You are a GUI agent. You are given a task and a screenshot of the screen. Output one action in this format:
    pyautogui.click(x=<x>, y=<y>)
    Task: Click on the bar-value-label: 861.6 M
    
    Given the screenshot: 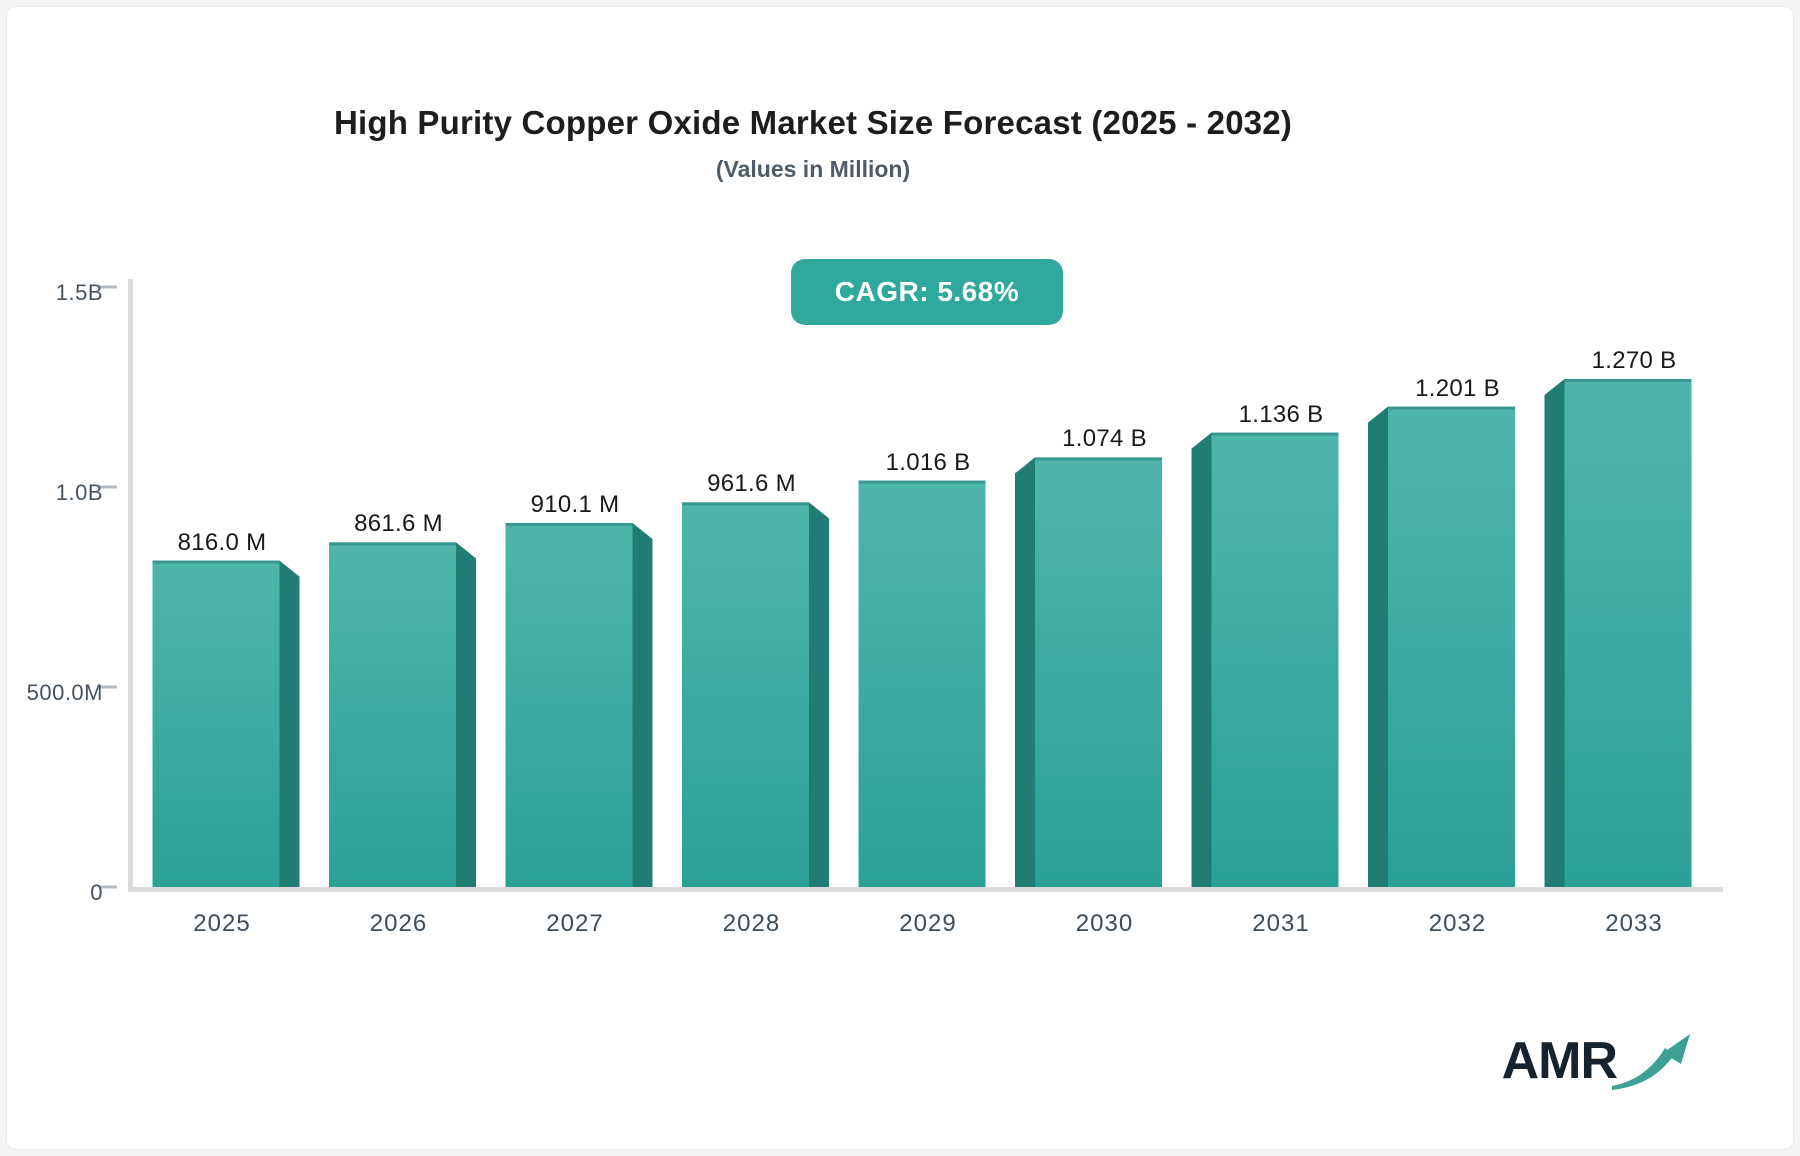 What is the action you would take?
    pyautogui.click(x=398, y=524)
    